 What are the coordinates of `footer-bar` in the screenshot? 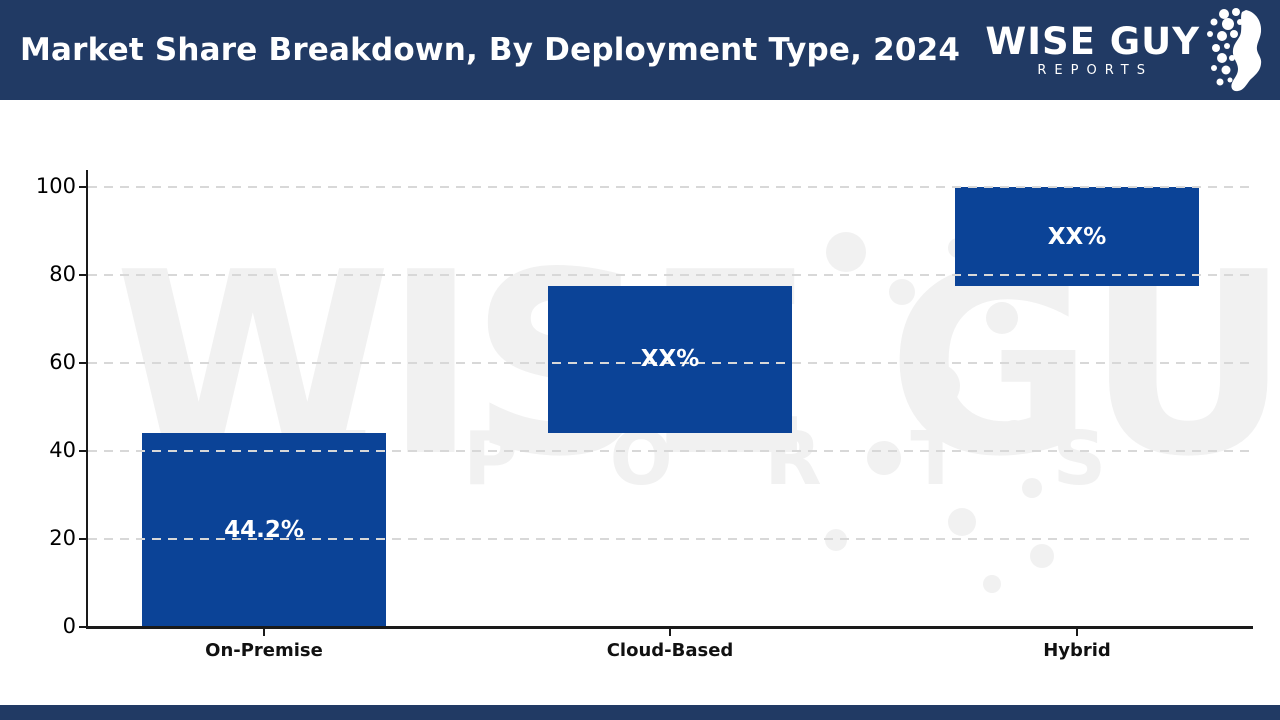 It's located at (640, 712).